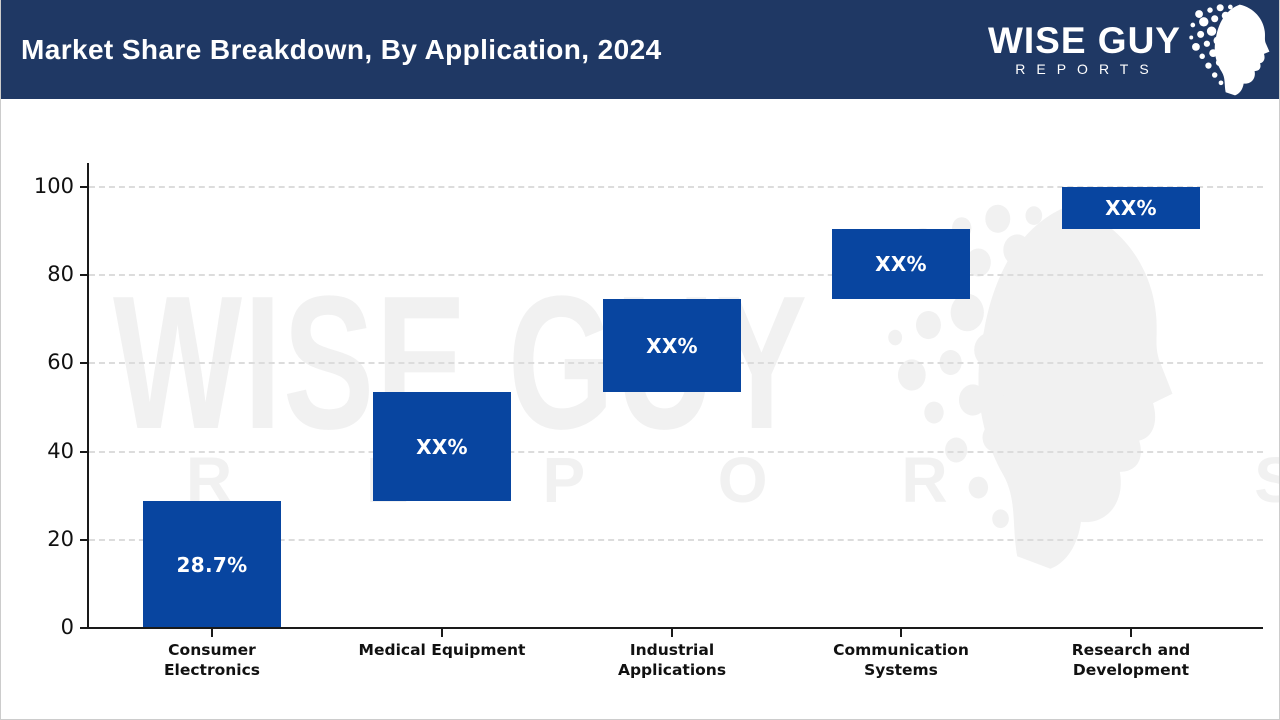 The image size is (1280, 720). Describe the element at coordinates (901, 660) in the screenshot. I see `x-axis-label-communication-systems: Communication Systems` at that location.